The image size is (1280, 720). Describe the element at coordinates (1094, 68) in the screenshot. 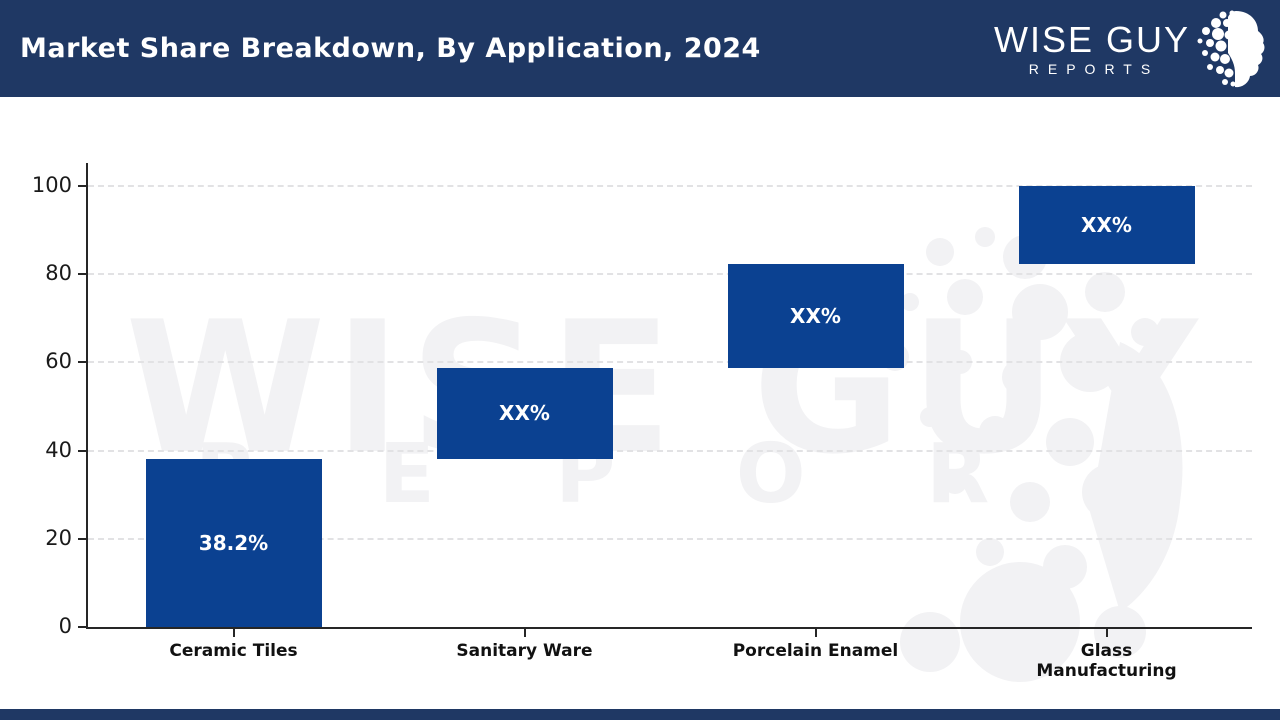

I see `logo-subtitle: REPORTS` at that location.